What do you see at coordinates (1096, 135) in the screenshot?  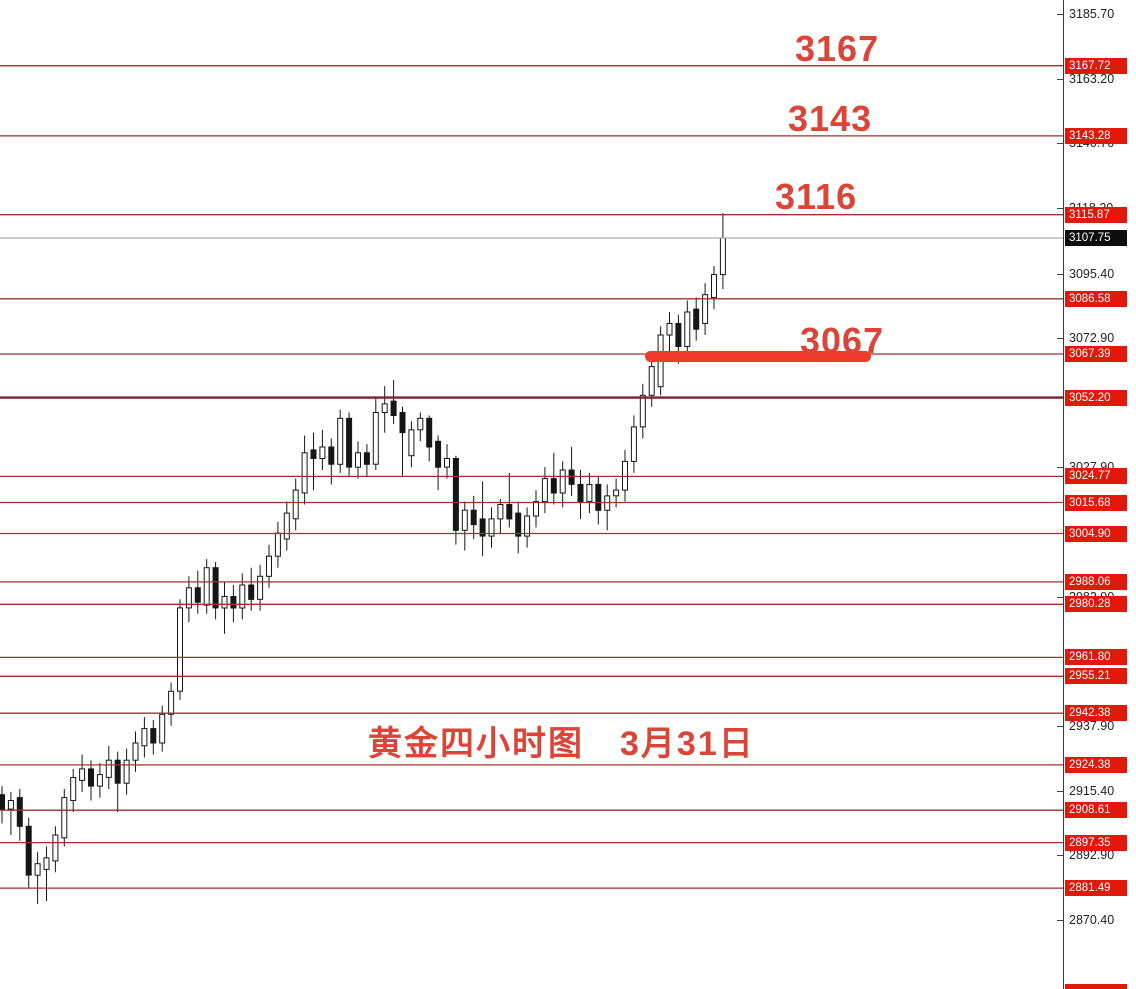 I see `level-price-badge: 3143.28` at bounding box center [1096, 135].